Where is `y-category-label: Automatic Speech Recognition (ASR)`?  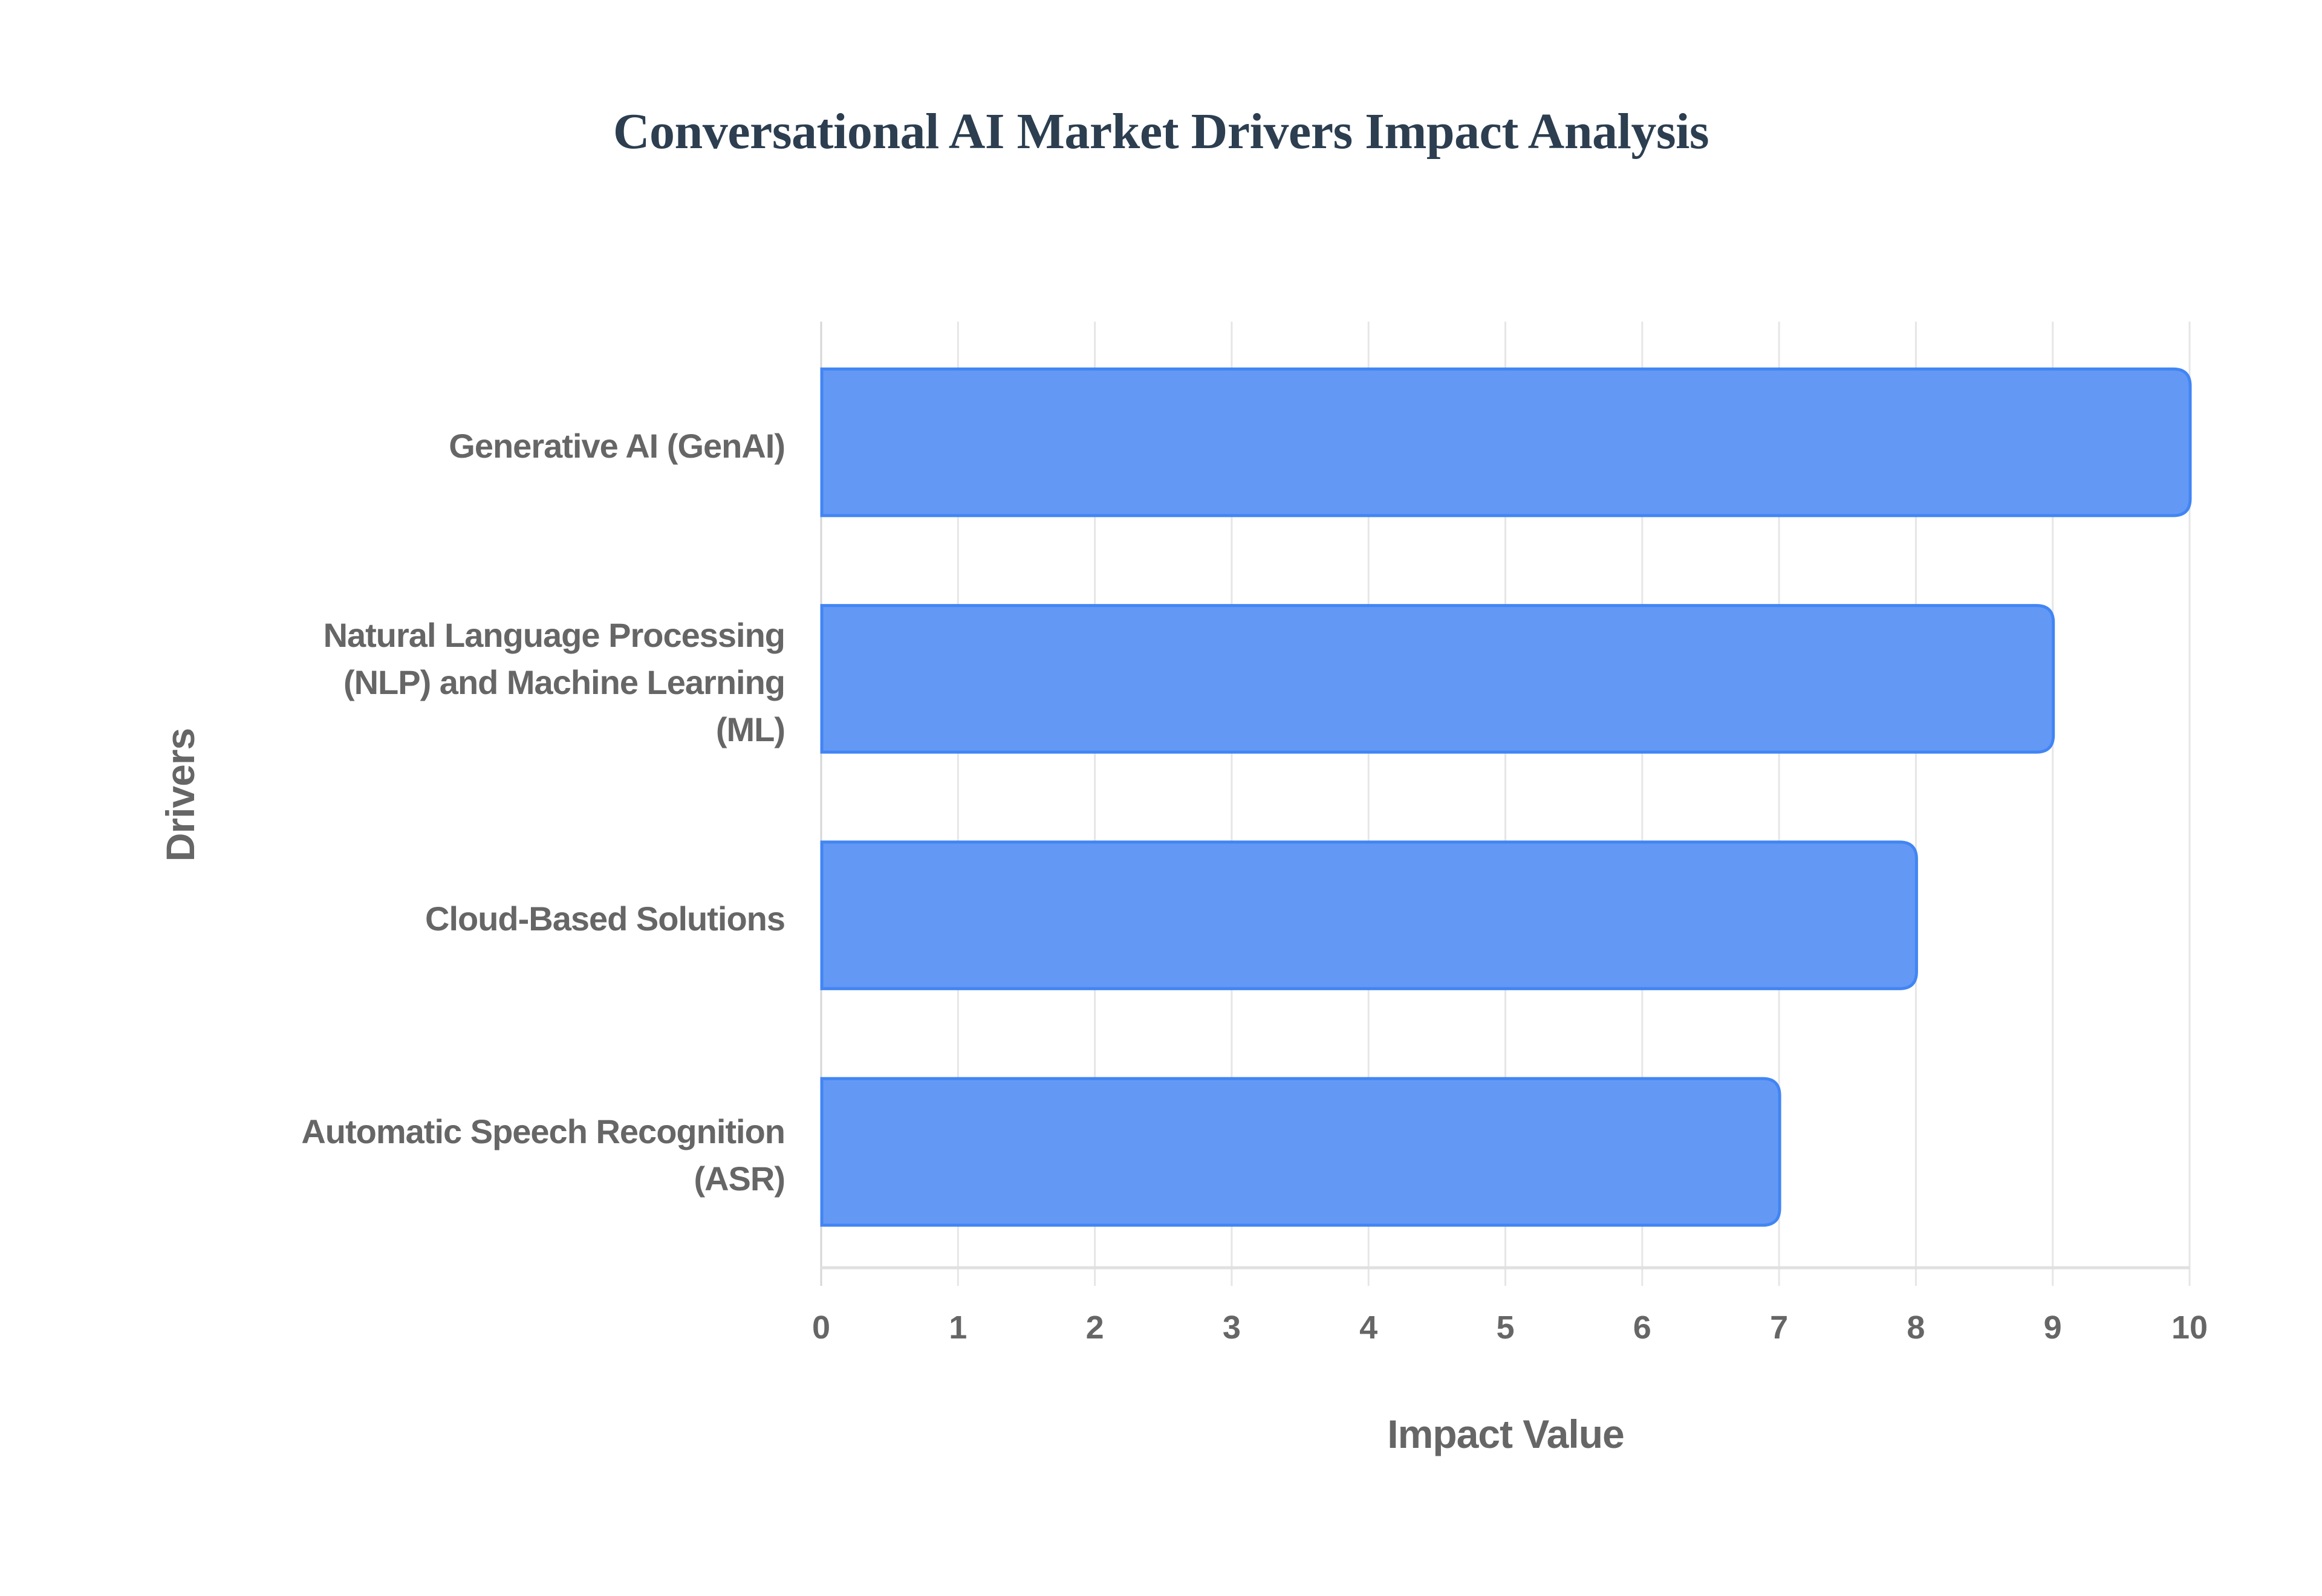 y-category-label: Automatic Speech Recognition (ASR) is located at coordinates (513, 1155).